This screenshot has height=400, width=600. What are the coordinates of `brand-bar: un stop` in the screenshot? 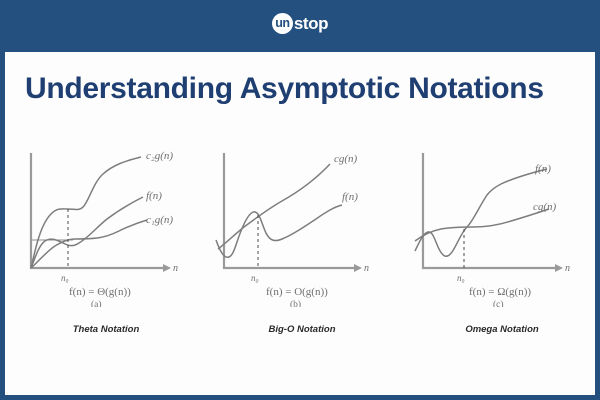 It's located at (300, 23).